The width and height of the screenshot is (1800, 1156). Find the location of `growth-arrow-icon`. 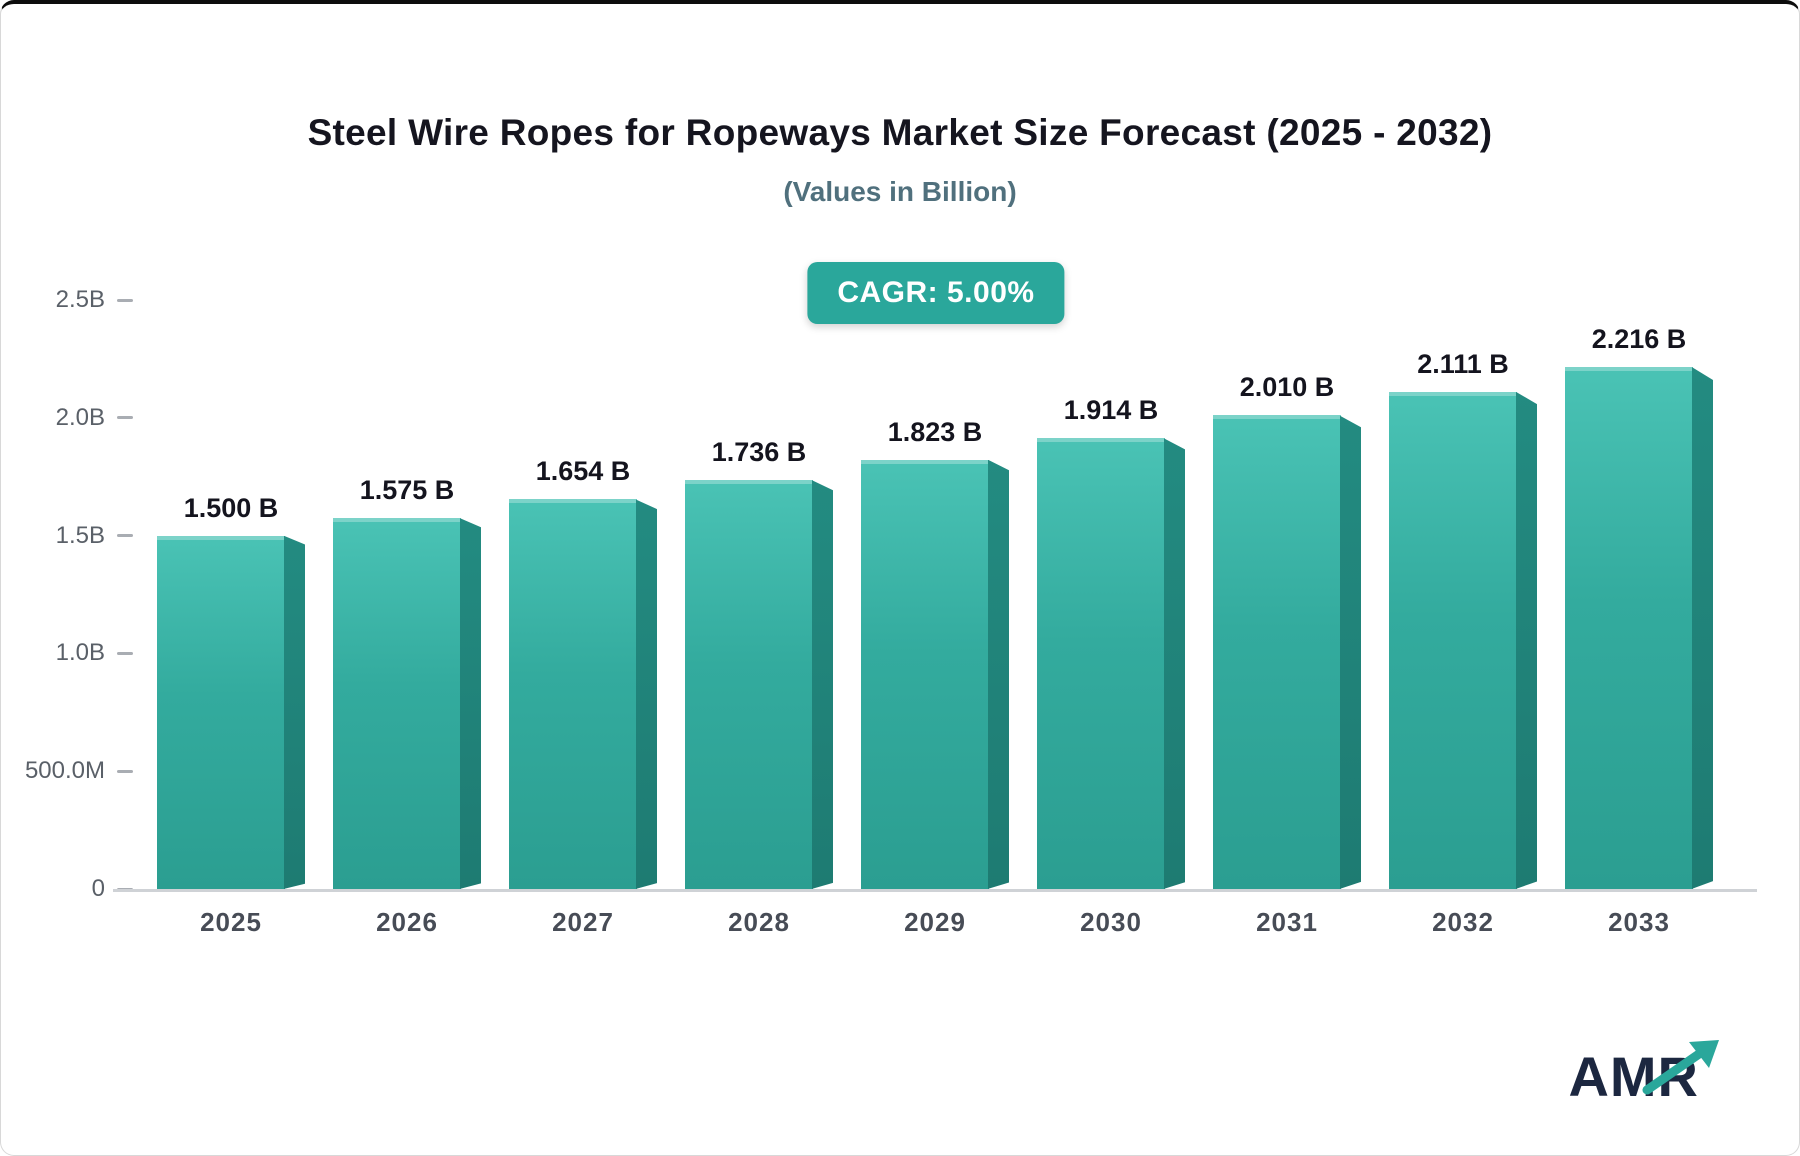

growth-arrow-icon is located at coordinates (1680, 1067).